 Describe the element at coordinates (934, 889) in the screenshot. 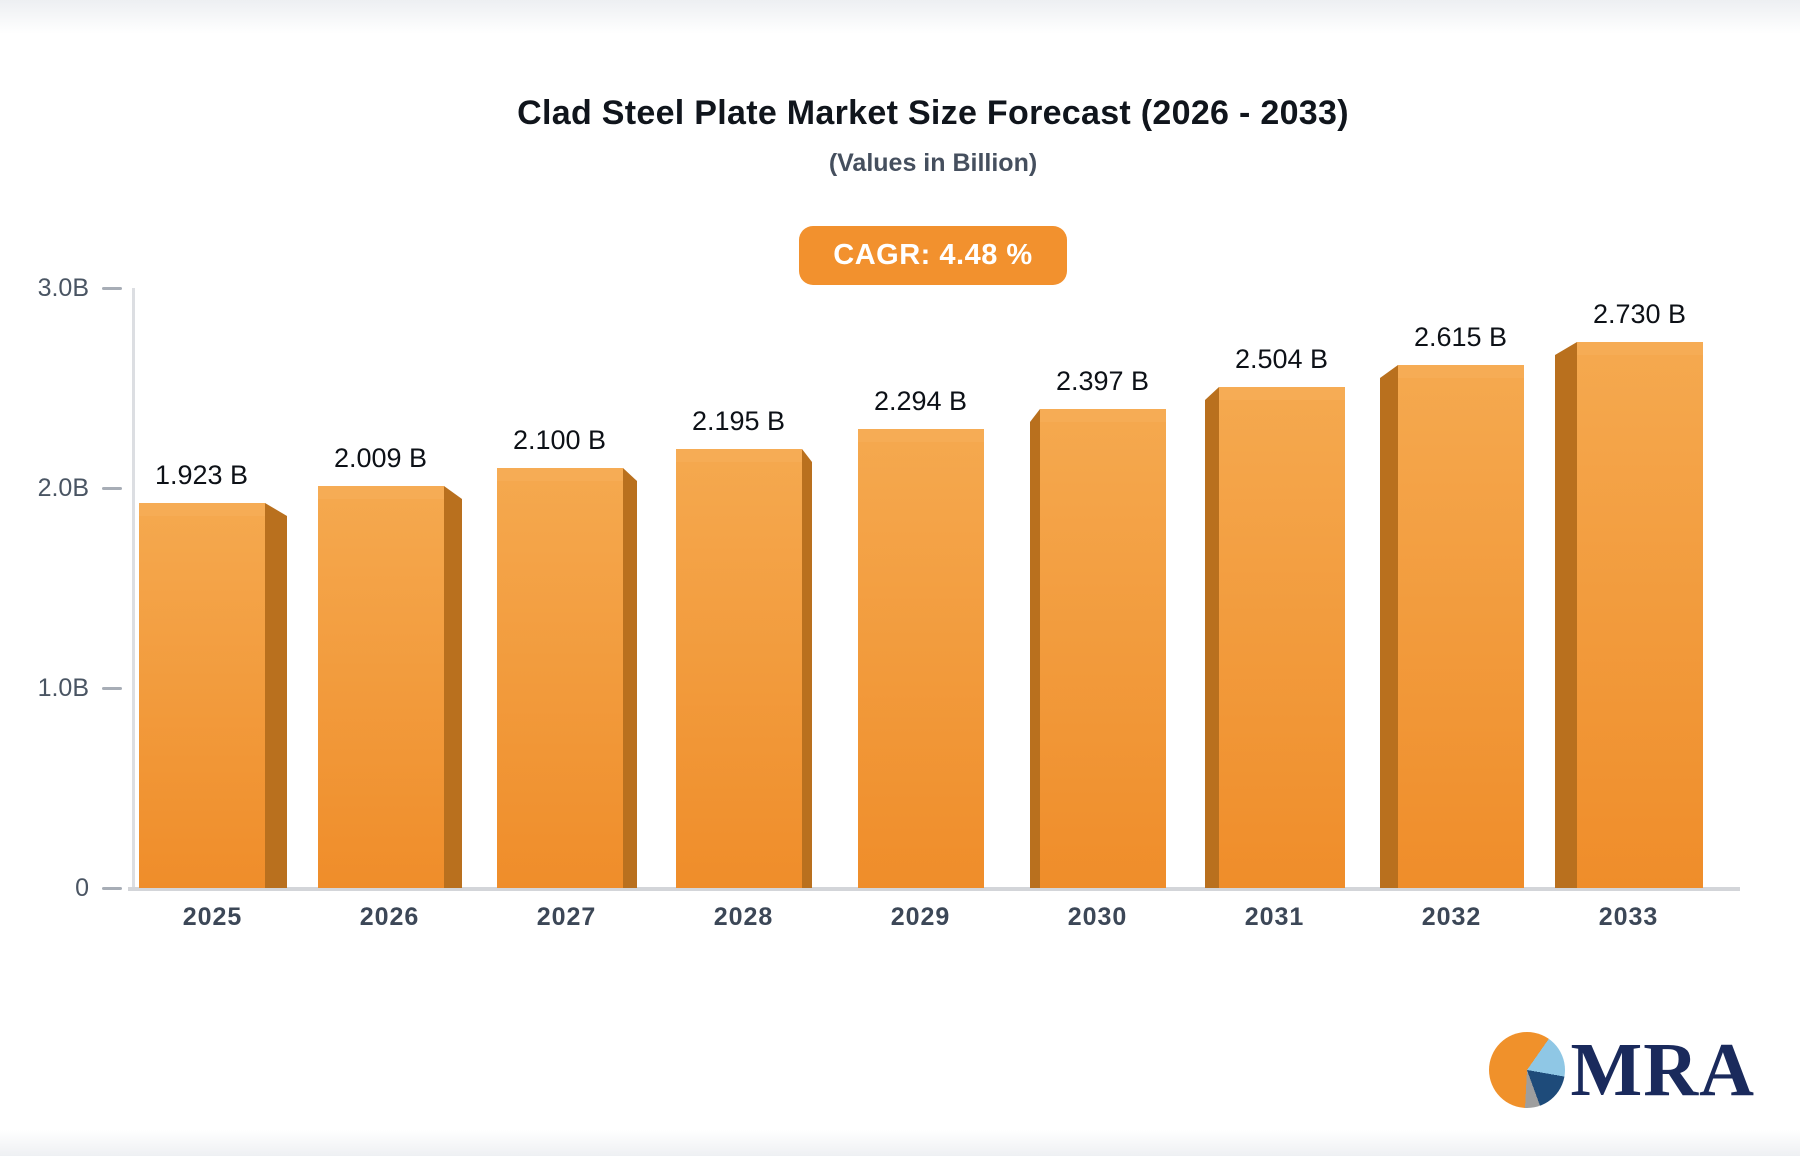

I see `x-axis-line` at that location.